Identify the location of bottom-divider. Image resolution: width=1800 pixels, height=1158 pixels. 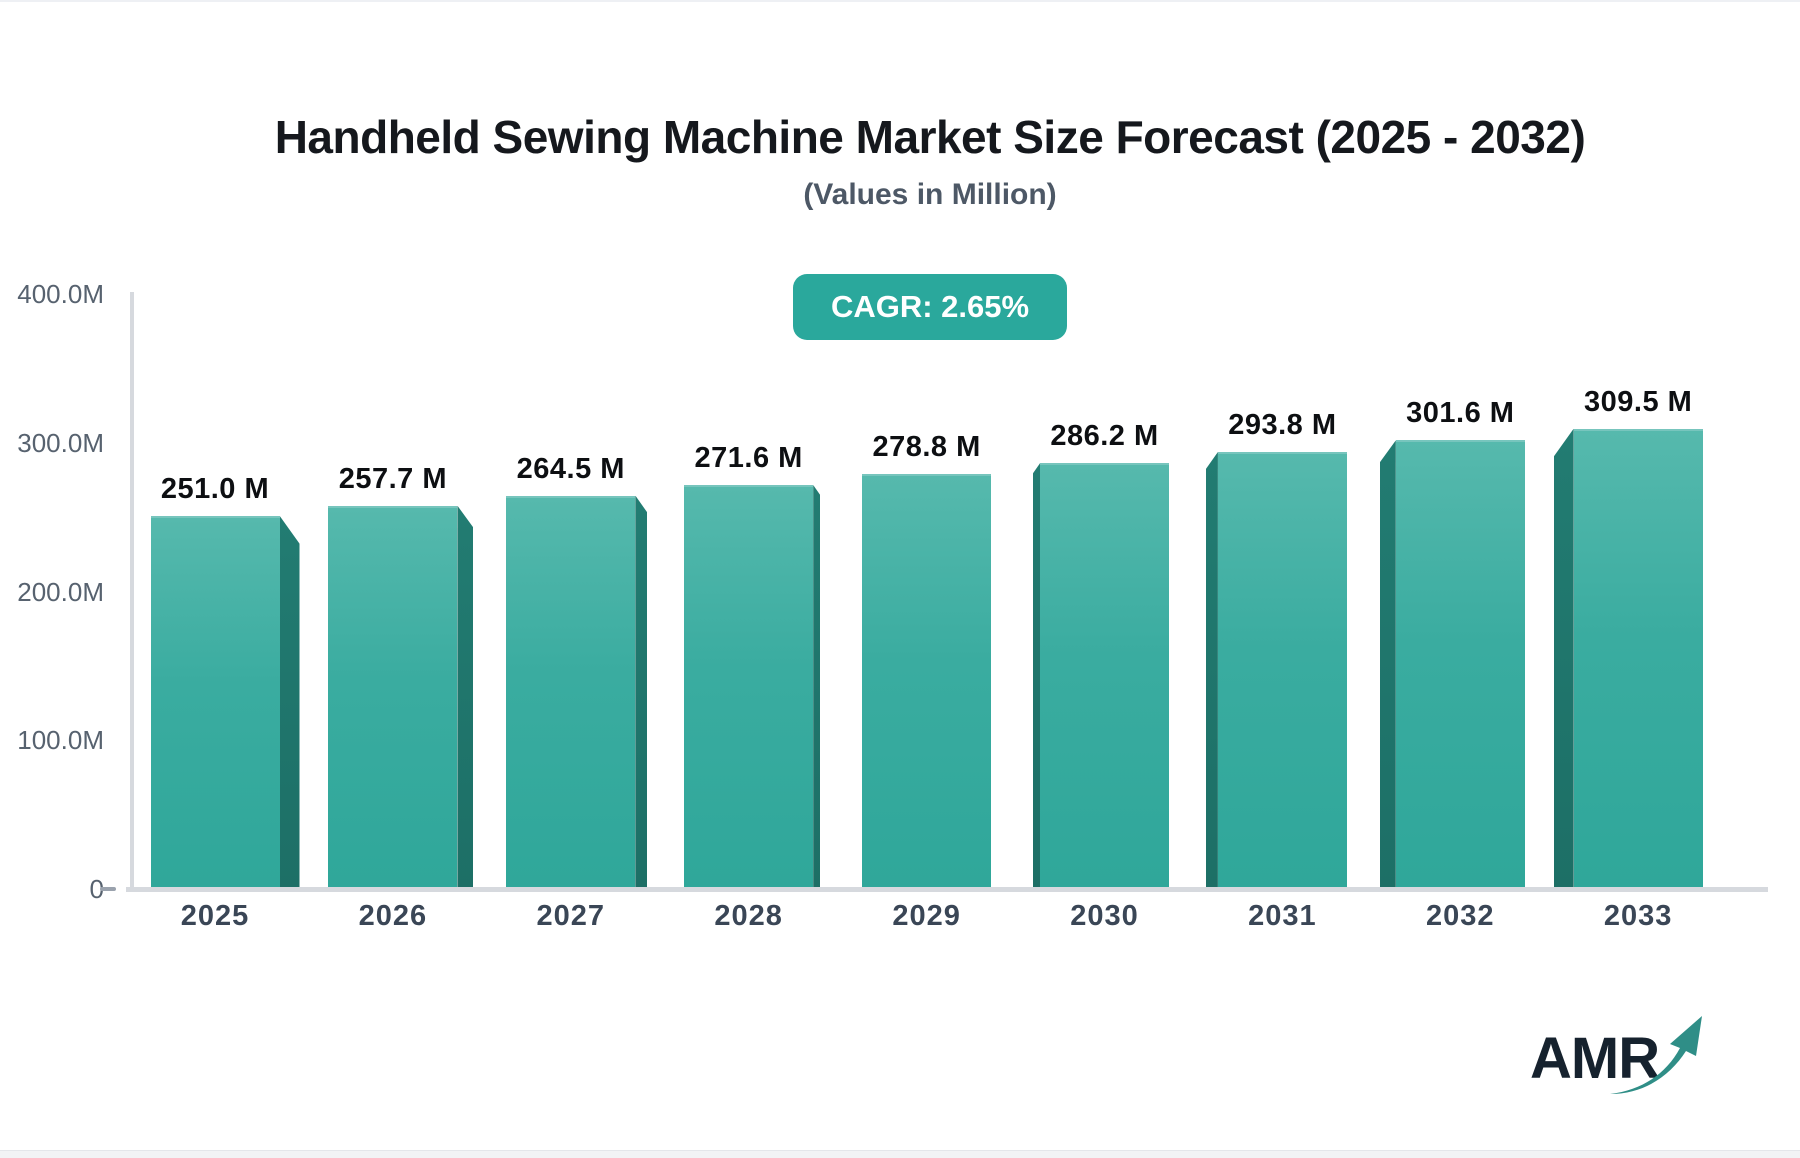
(900, 1154).